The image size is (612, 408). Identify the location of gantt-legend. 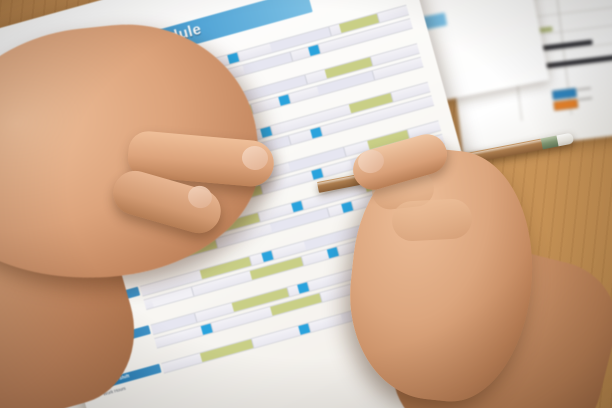
(572, 99).